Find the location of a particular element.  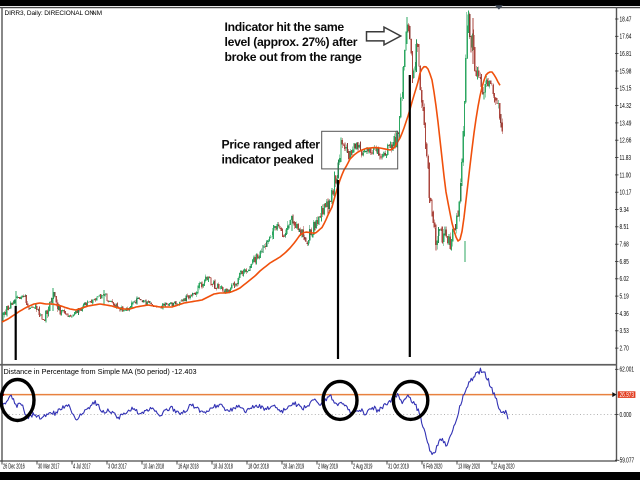

svg-text: 7.68 is located at coordinates (625, 245).